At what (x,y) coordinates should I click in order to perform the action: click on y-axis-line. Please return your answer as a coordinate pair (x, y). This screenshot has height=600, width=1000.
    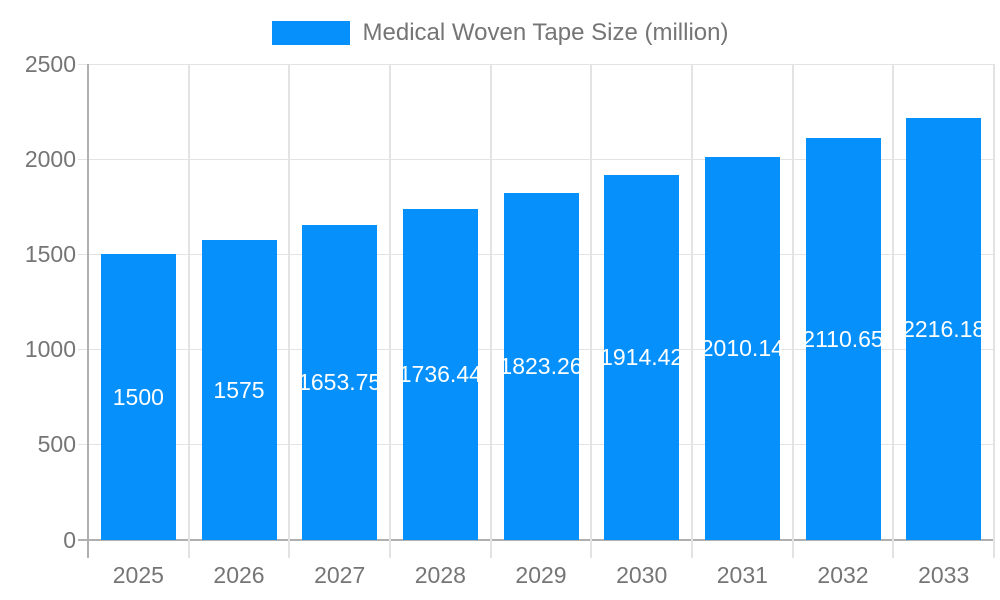
    Looking at the image, I should click on (88, 311).